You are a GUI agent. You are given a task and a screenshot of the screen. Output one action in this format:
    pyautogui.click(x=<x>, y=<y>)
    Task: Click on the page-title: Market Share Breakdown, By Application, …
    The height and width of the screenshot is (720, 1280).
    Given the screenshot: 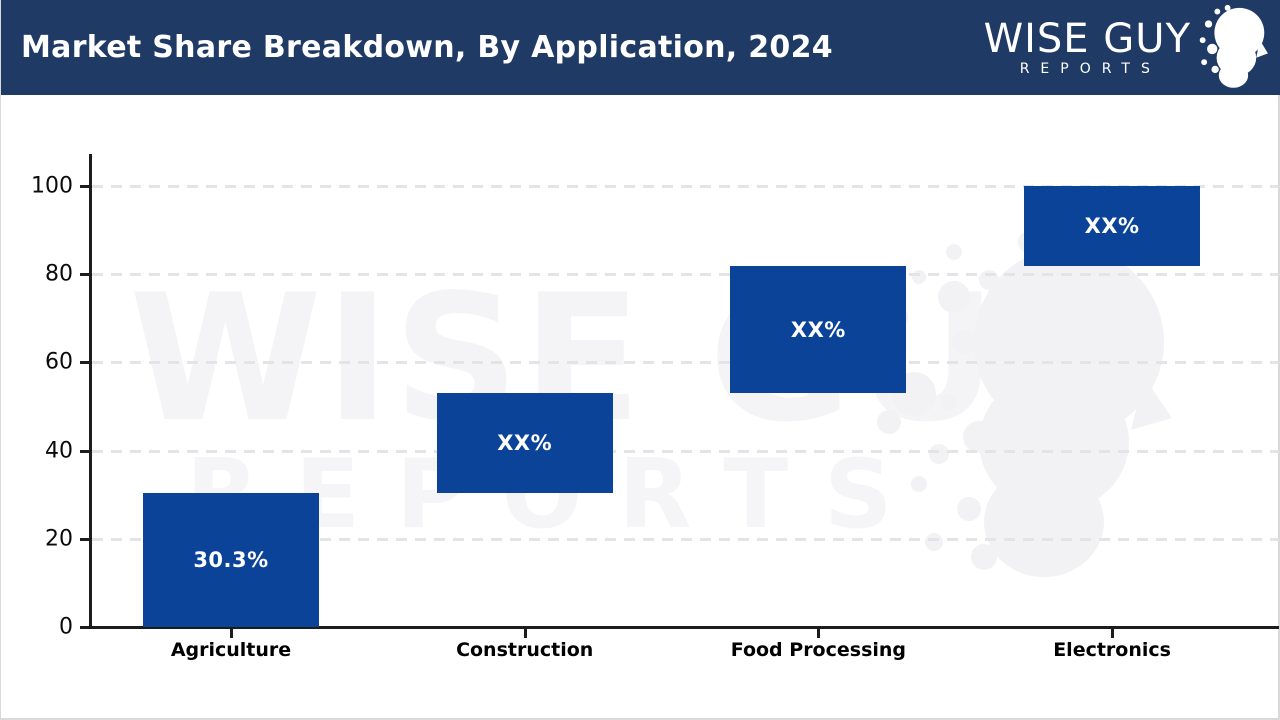 What is the action you would take?
    pyautogui.click(x=427, y=47)
    